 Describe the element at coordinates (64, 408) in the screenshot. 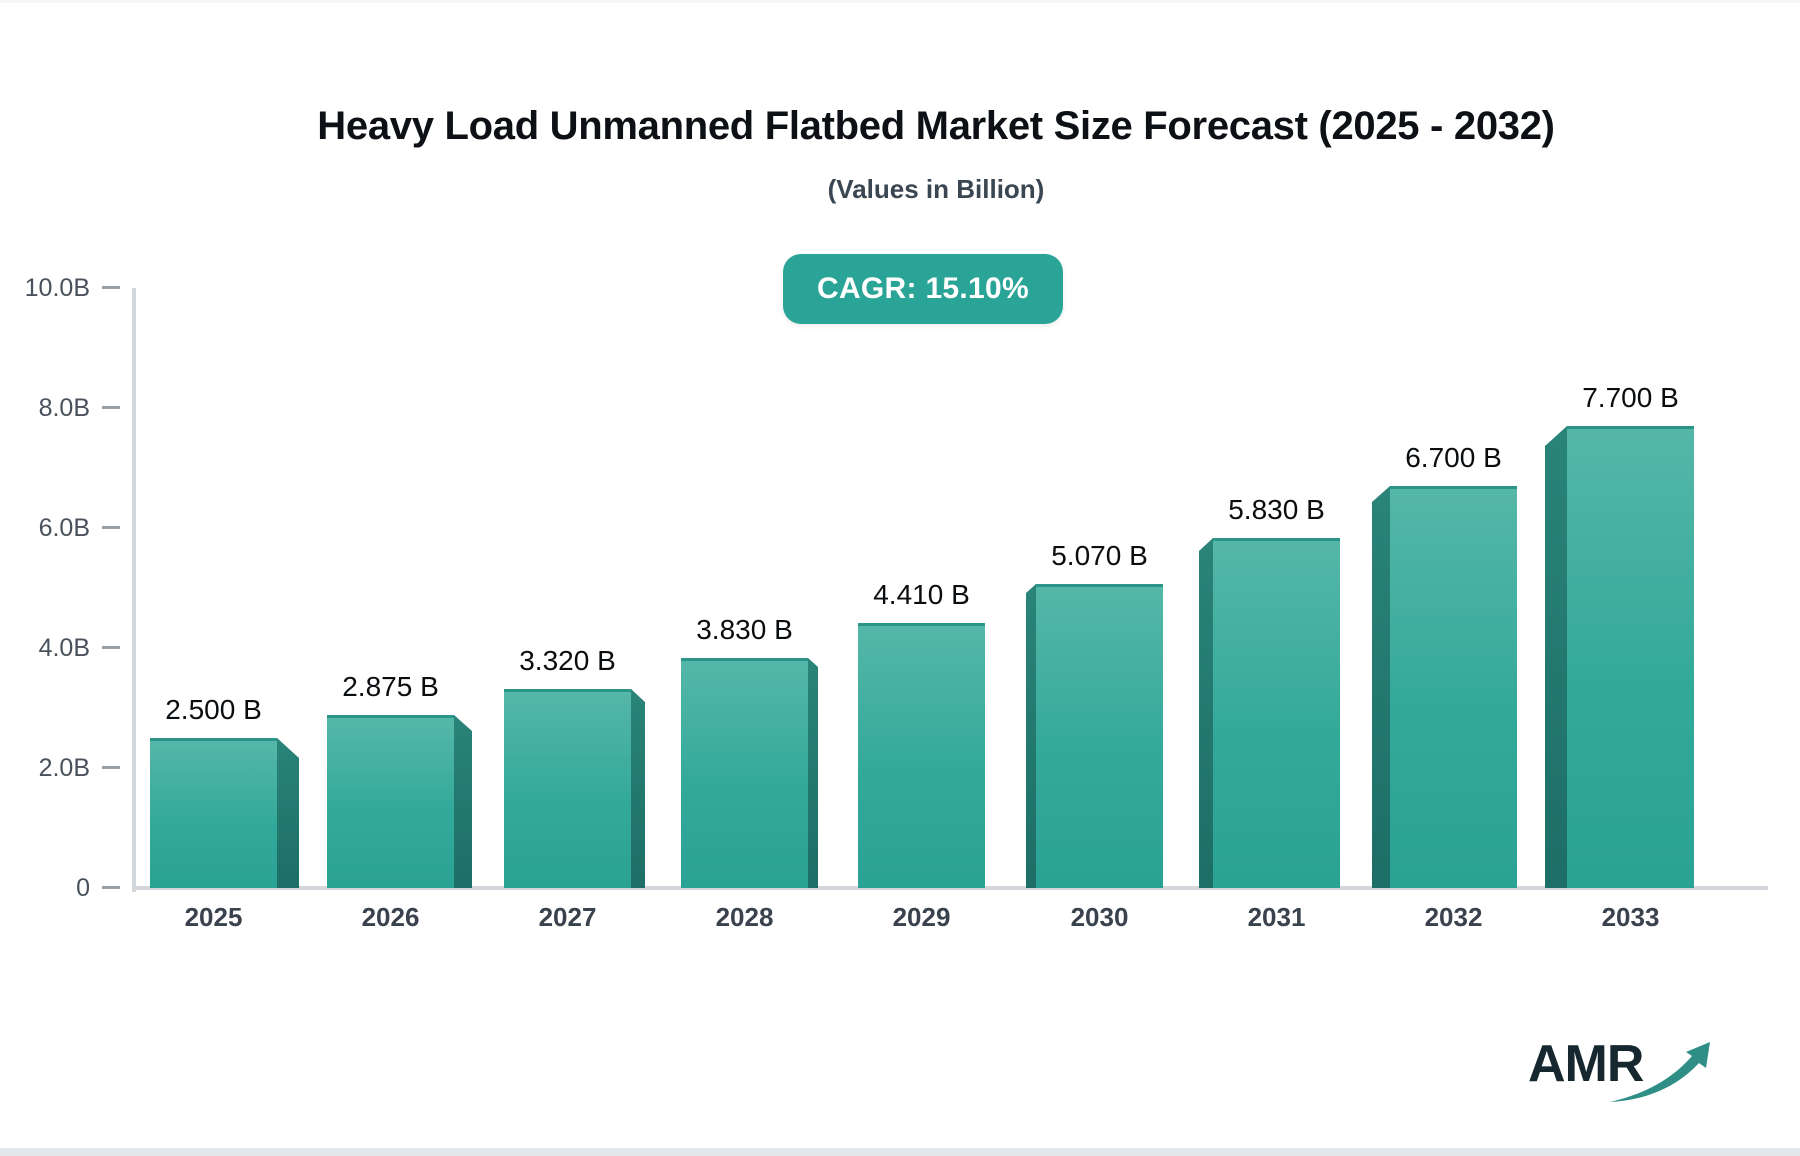

I see `y-tick-label: 8.0B` at that location.